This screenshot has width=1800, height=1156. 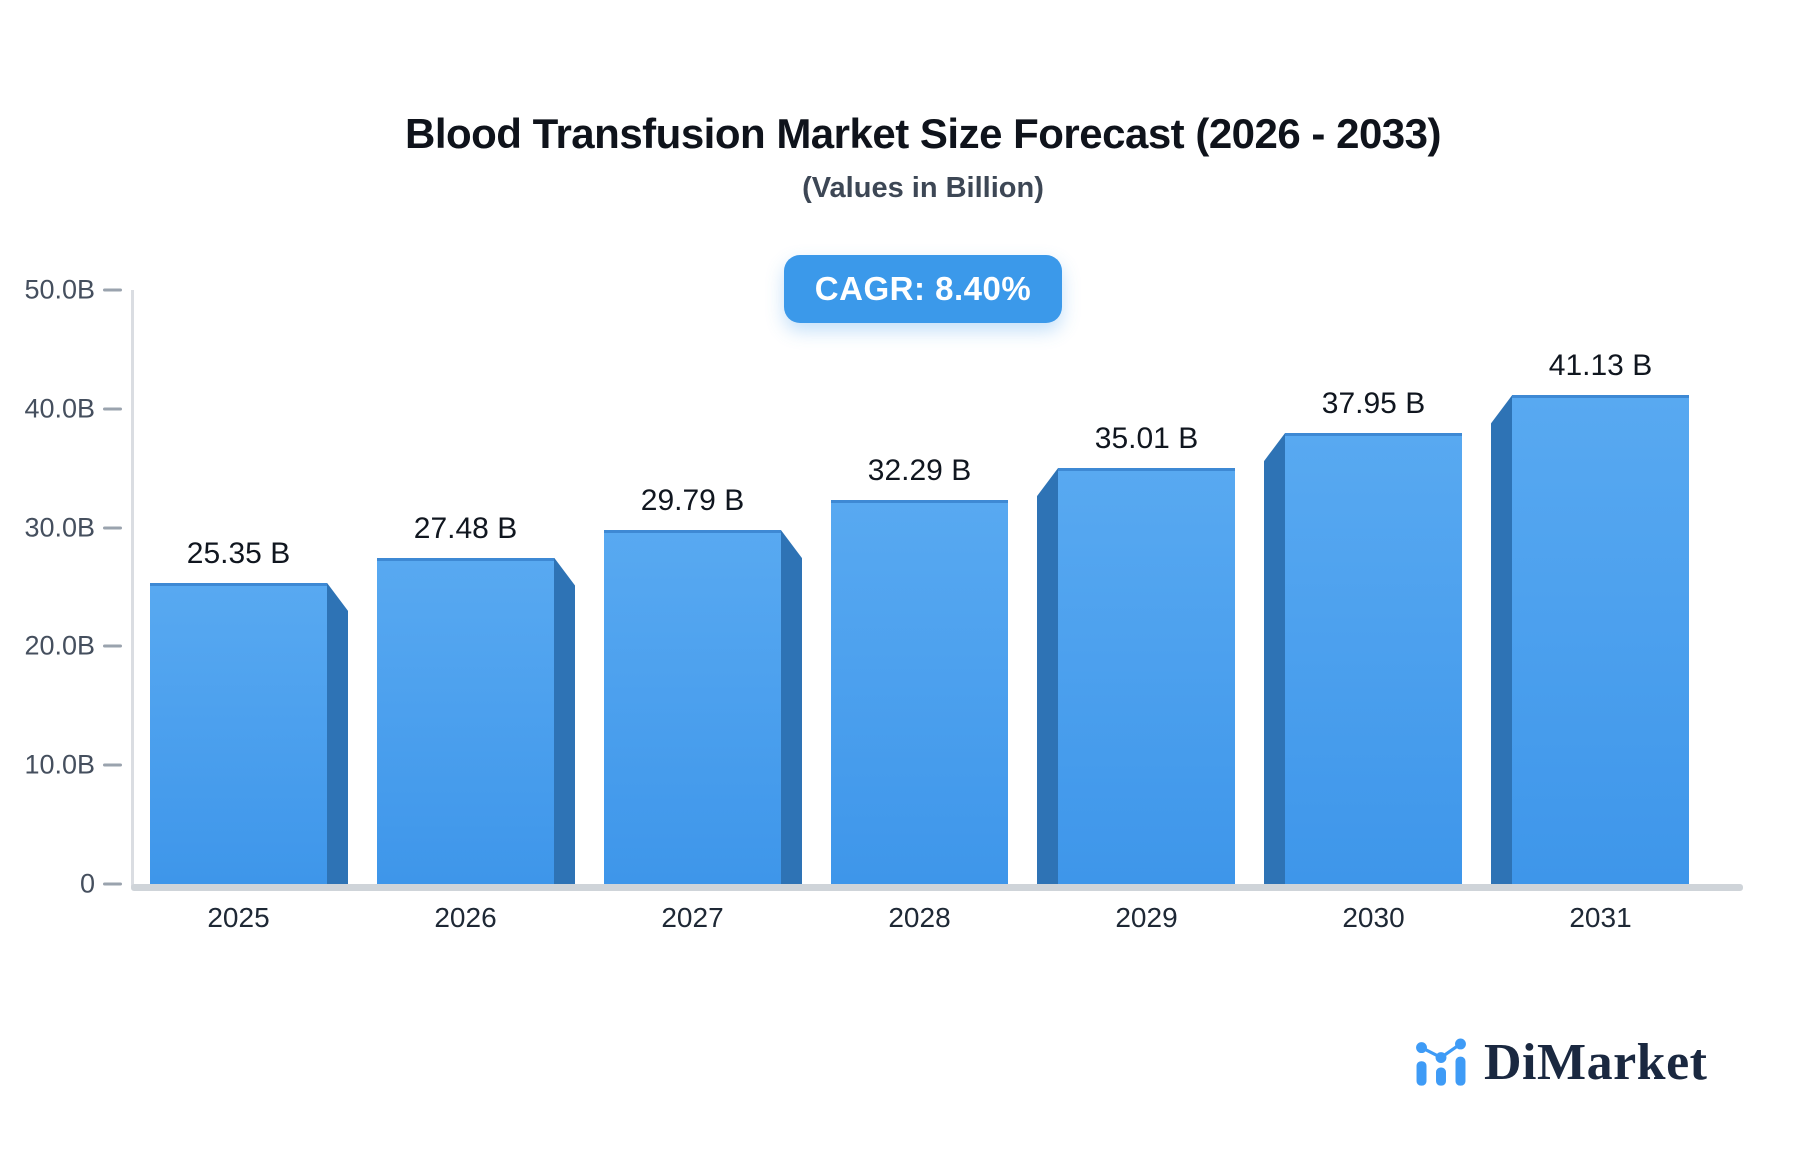 I want to click on bar-value-label: 32.29 B, so click(x=919, y=471).